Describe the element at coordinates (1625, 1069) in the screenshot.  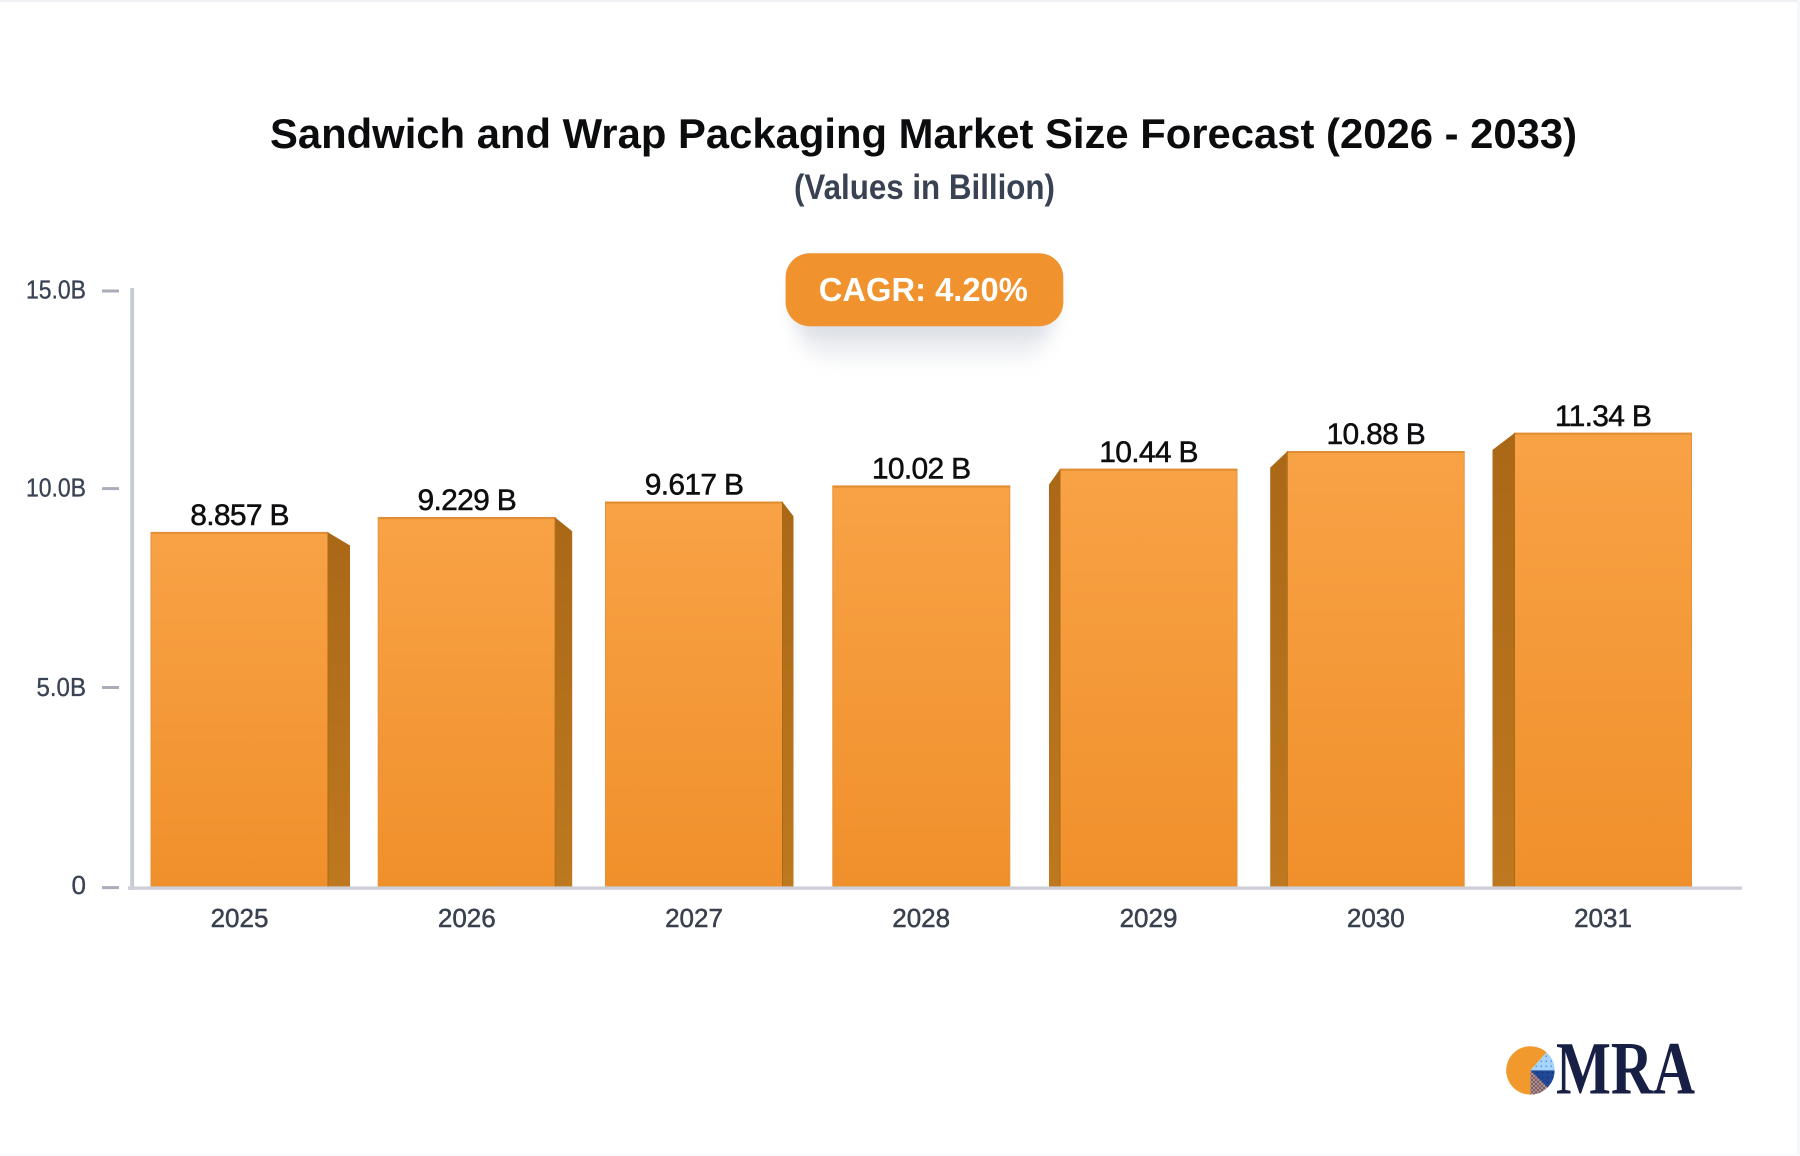
I see `svg-text: MRA` at that location.